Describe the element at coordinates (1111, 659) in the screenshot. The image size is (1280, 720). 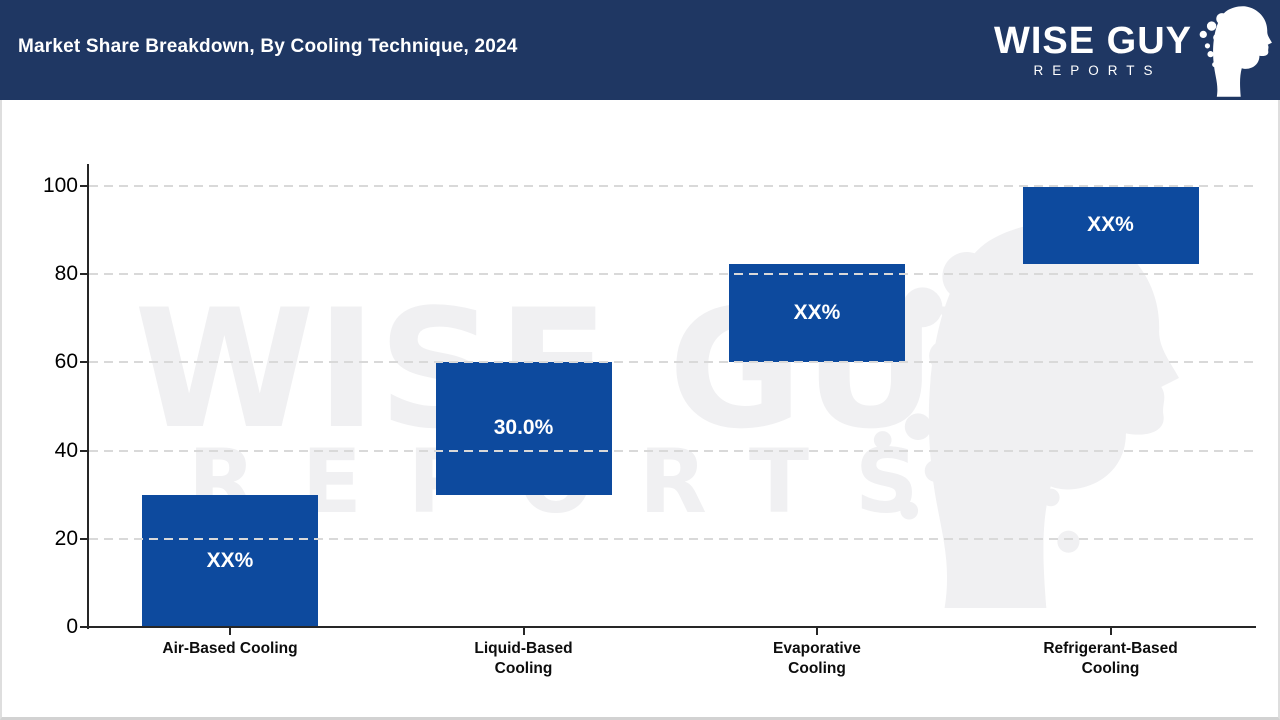
I see `x-axis-category-label: Refrigerant-Based Cooling` at that location.